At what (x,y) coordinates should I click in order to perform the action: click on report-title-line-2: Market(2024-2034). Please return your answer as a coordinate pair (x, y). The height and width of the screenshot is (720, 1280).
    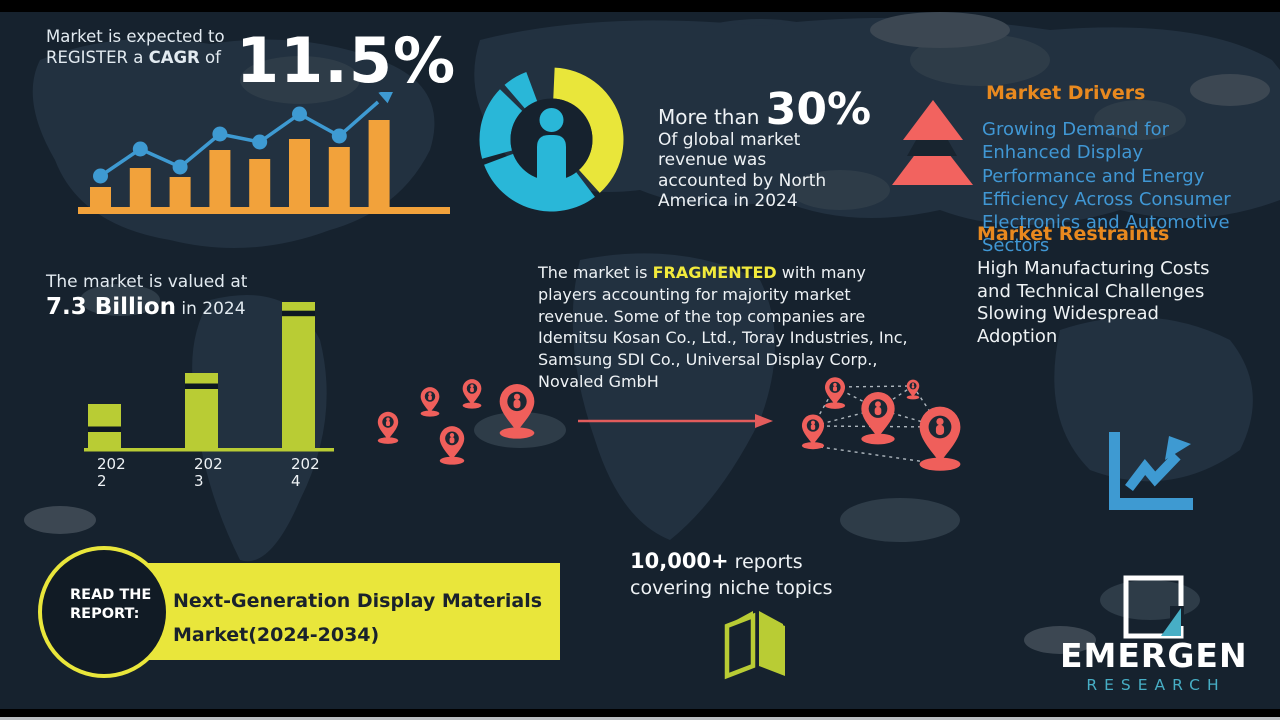
    Looking at the image, I should click on (276, 635).